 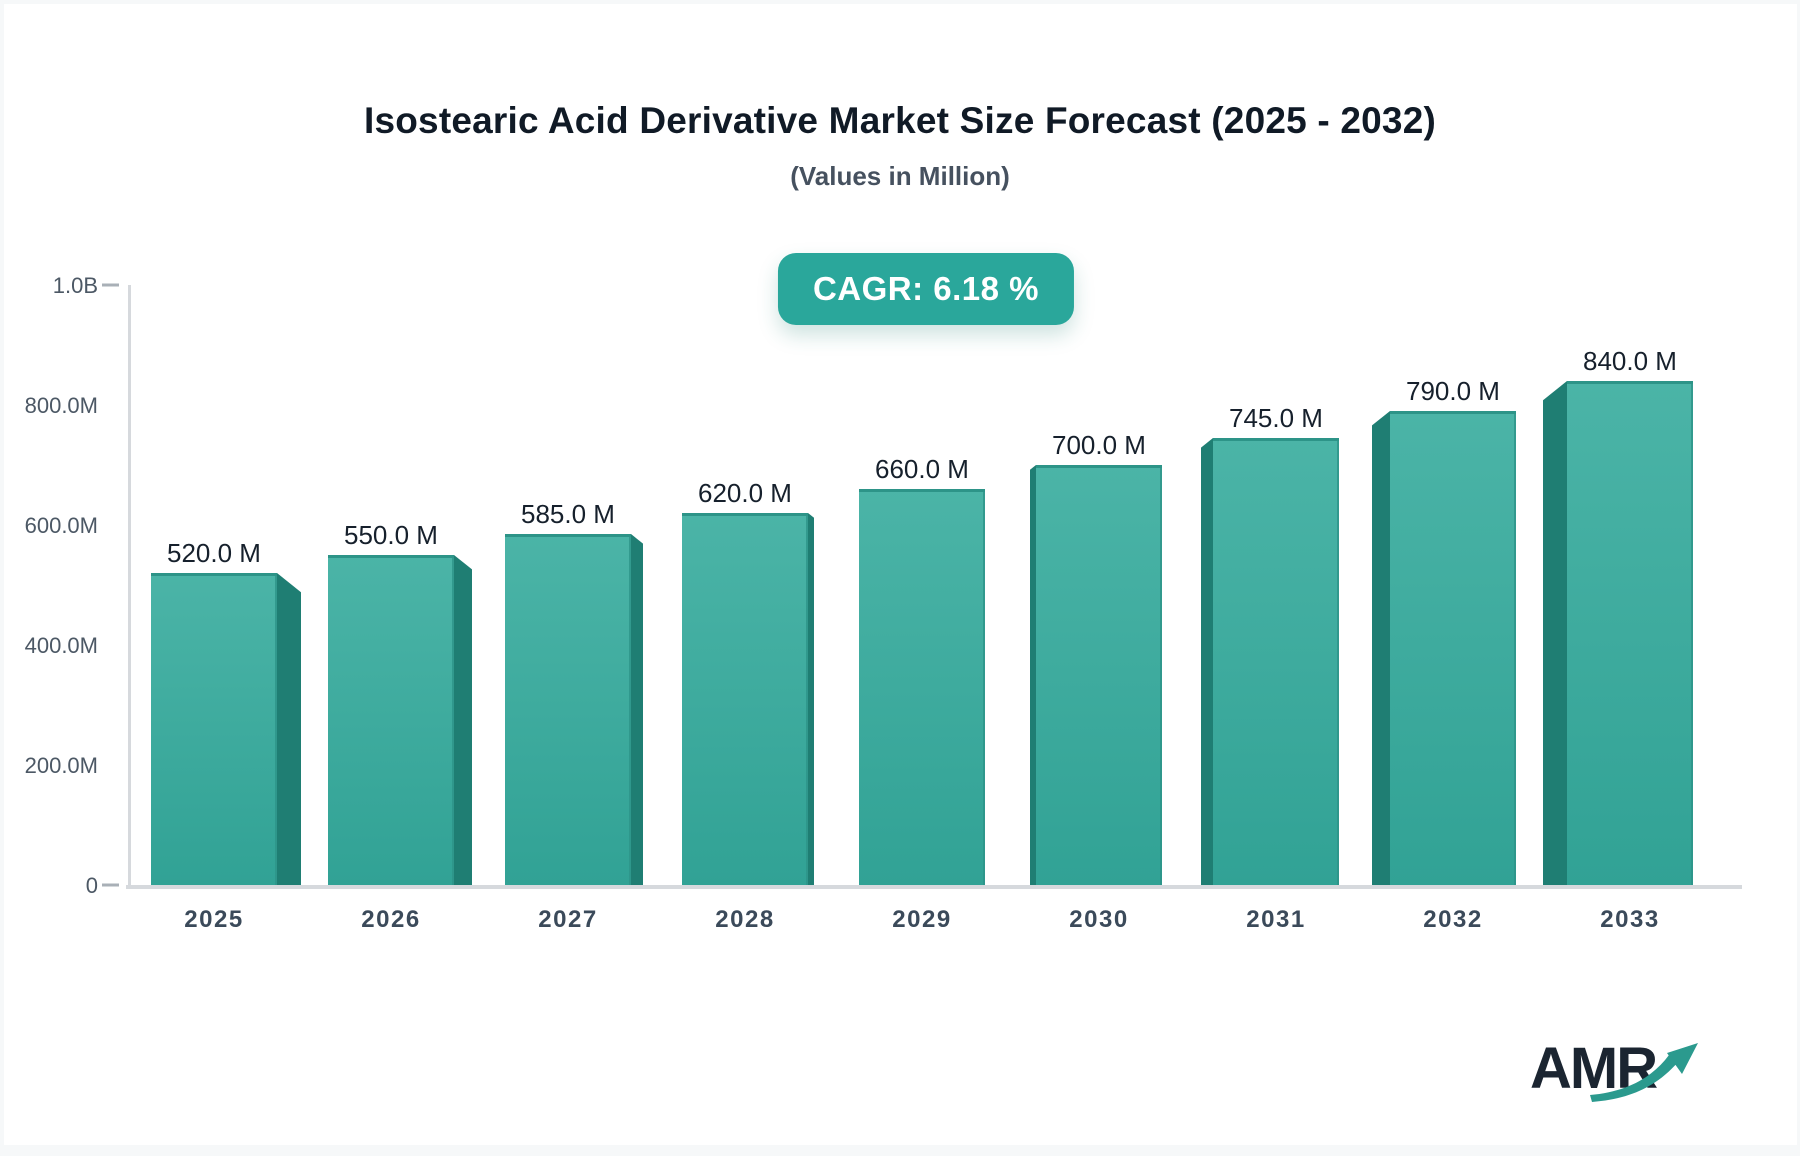 What do you see at coordinates (214, 729) in the screenshot?
I see `bar-2025` at bounding box center [214, 729].